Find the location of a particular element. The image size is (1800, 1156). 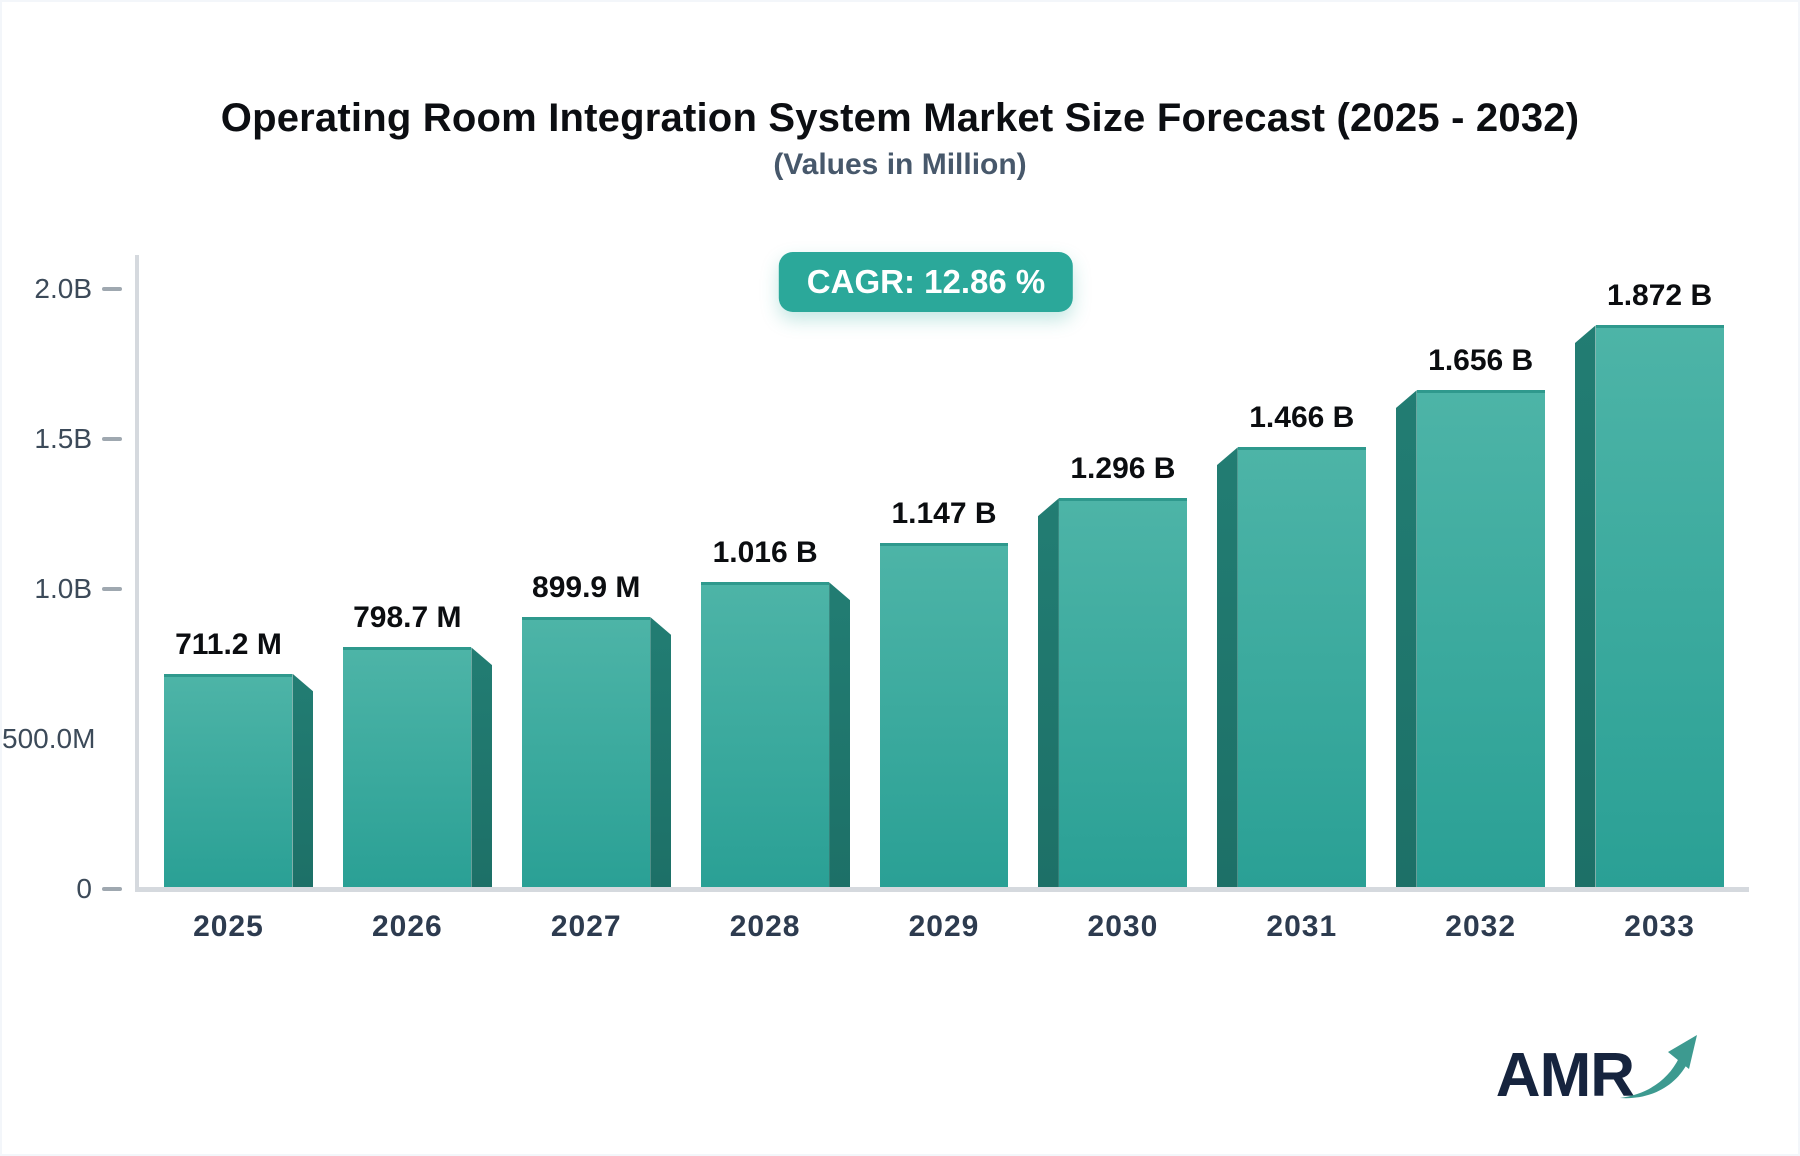

growth-arrow-icon is located at coordinates (1658, 1067).